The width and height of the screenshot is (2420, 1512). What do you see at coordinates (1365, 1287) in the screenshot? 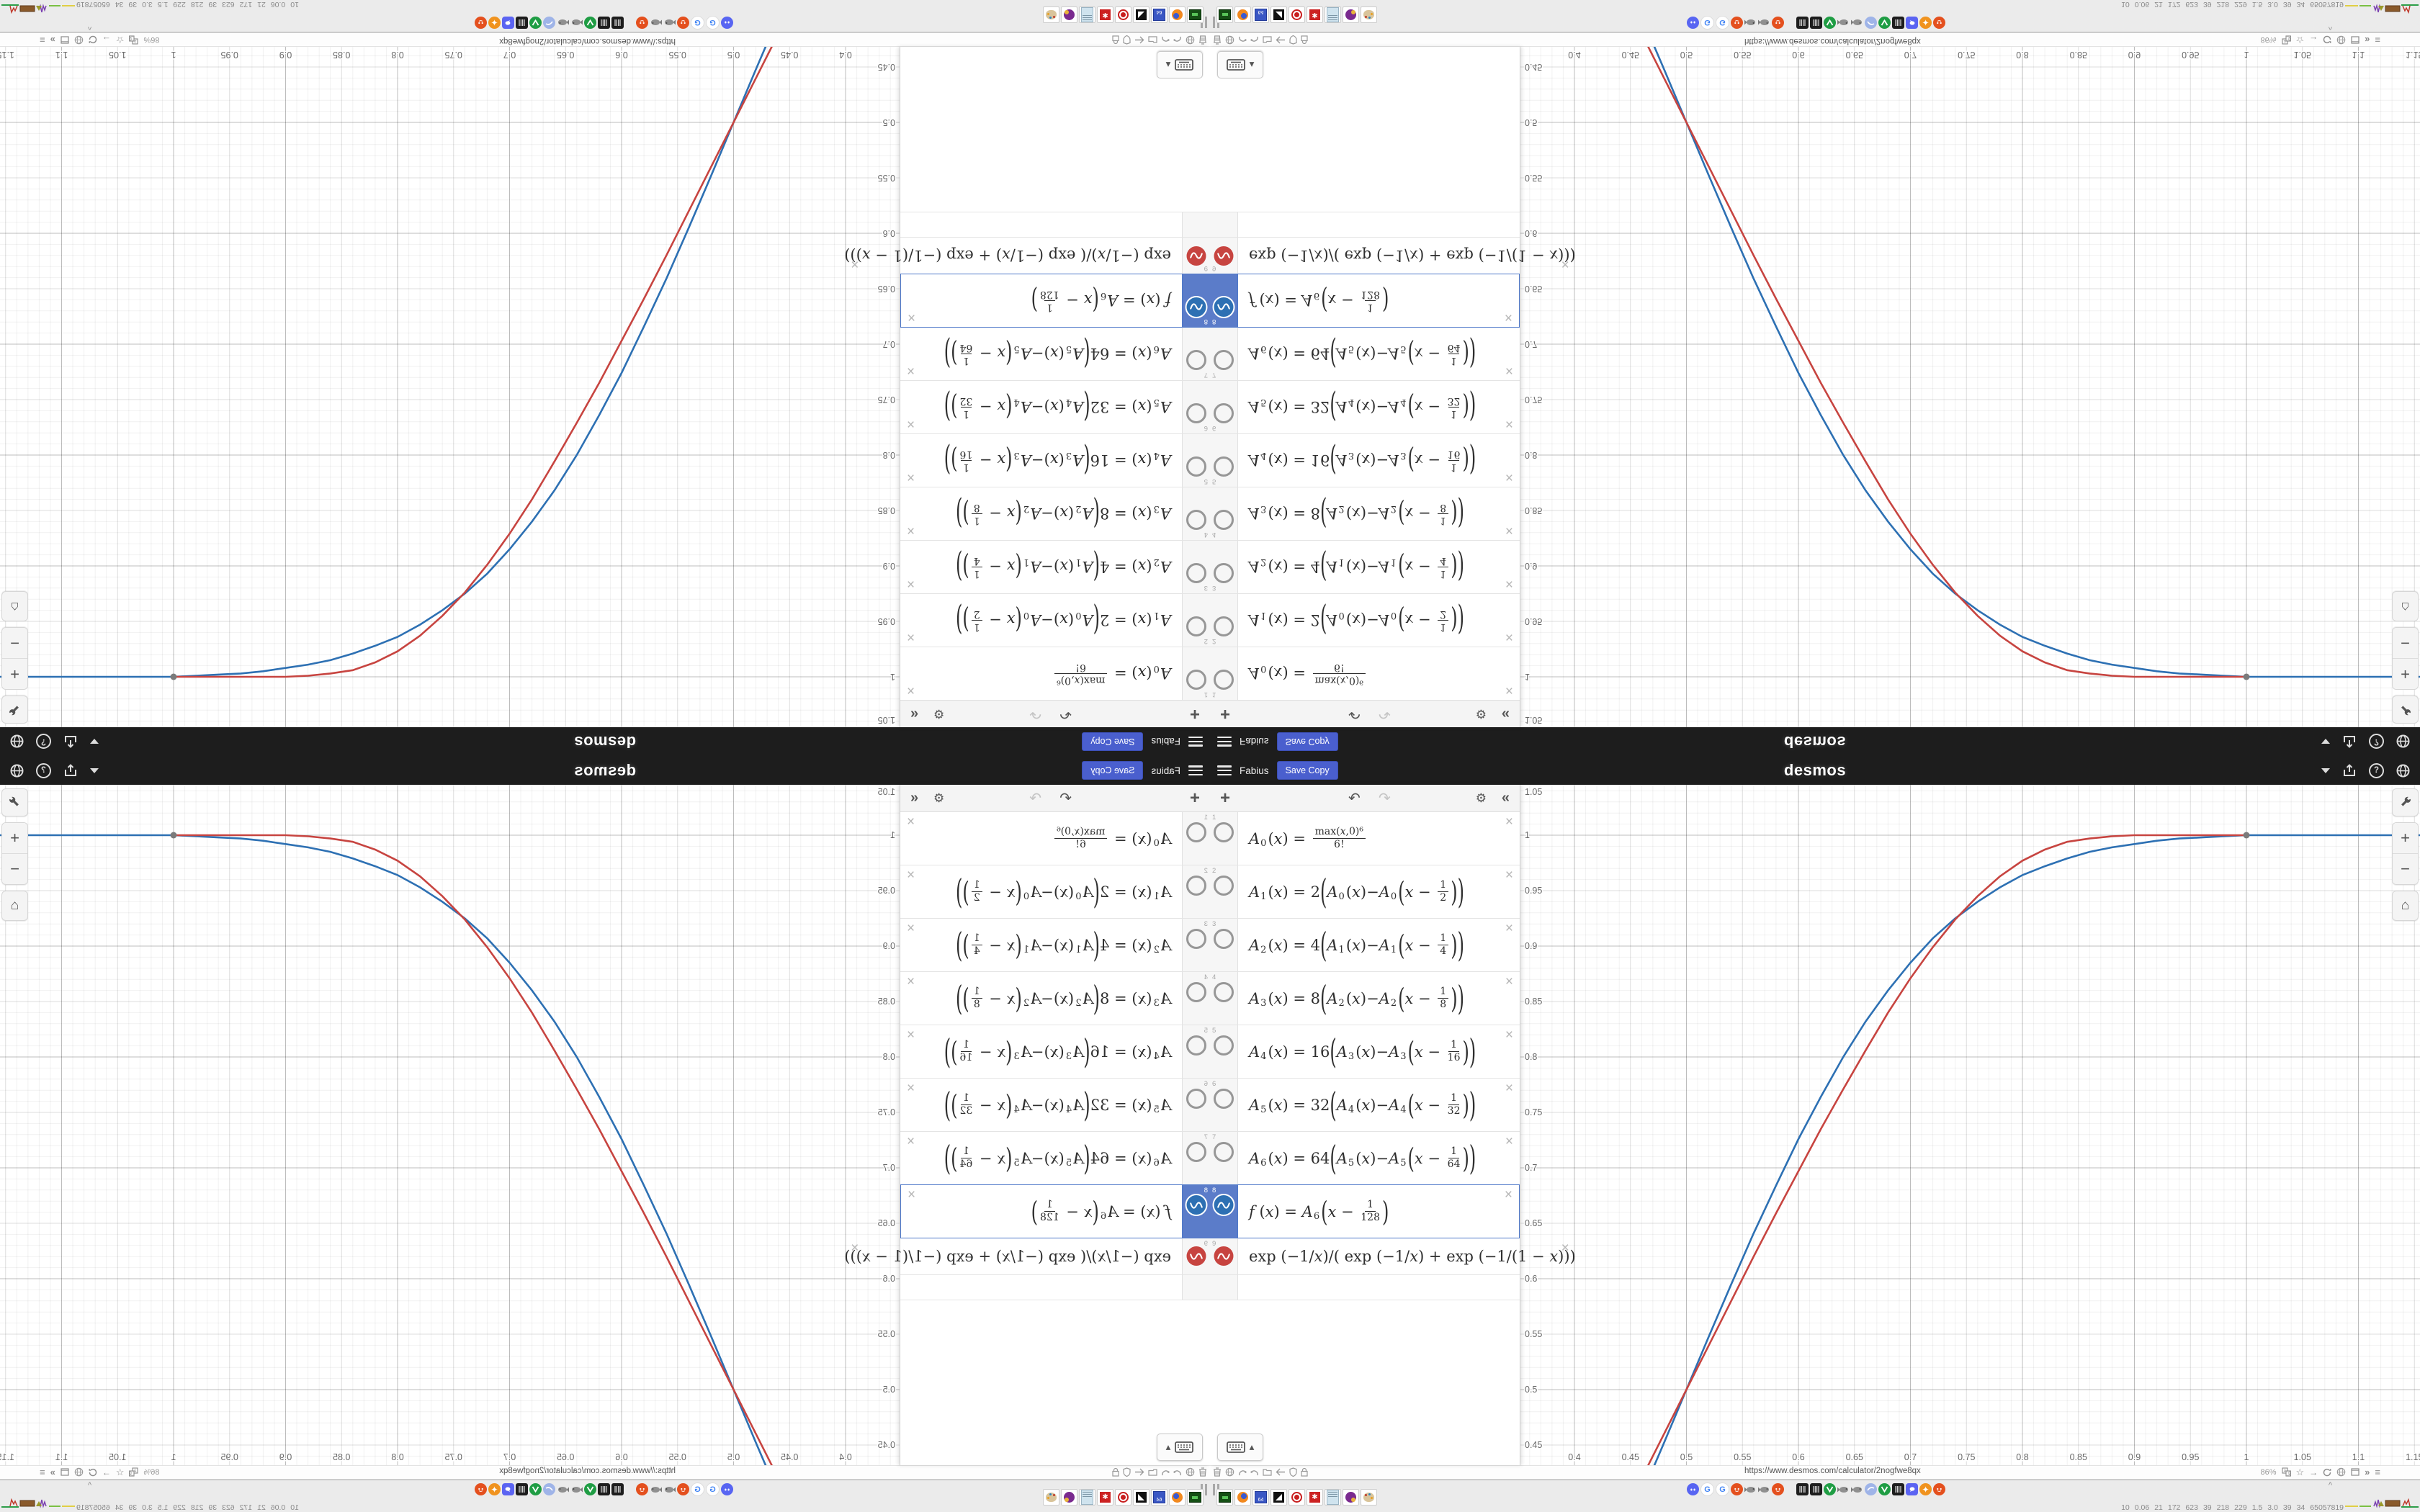
I see `expression-row` at bounding box center [1365, 1287].